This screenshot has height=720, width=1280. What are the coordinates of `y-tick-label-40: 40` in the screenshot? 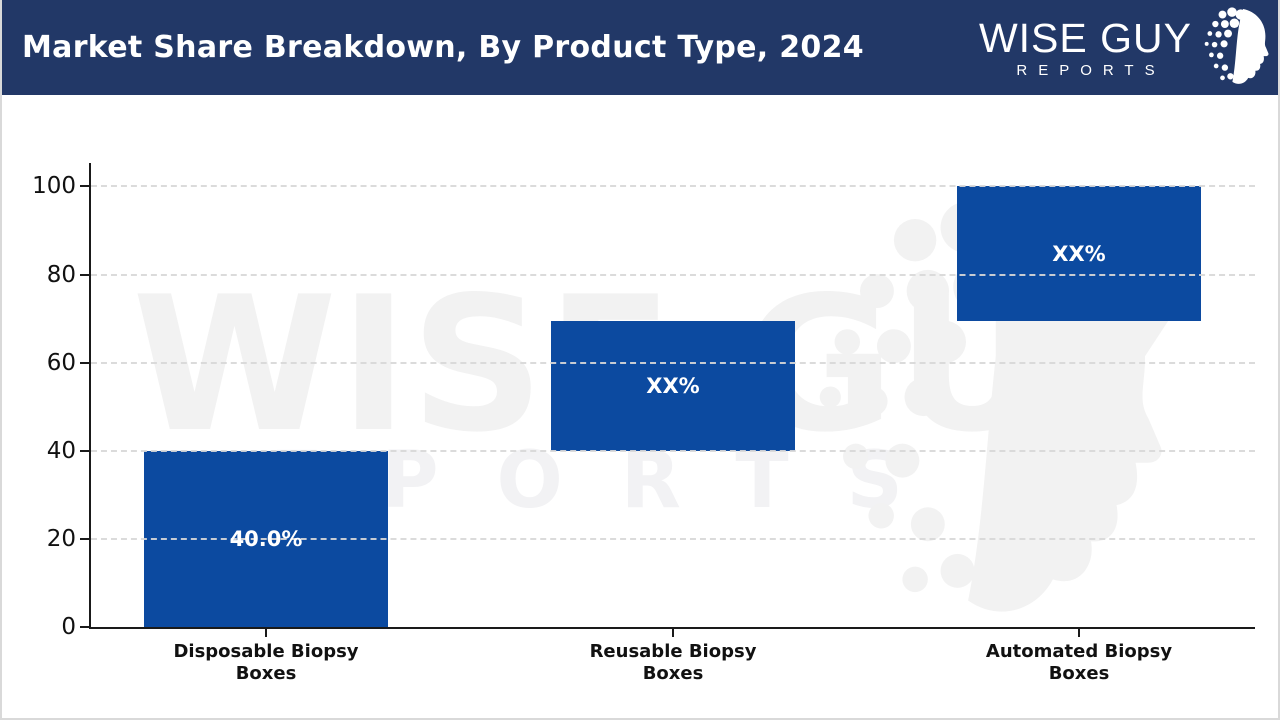 It's located at (61, 450).